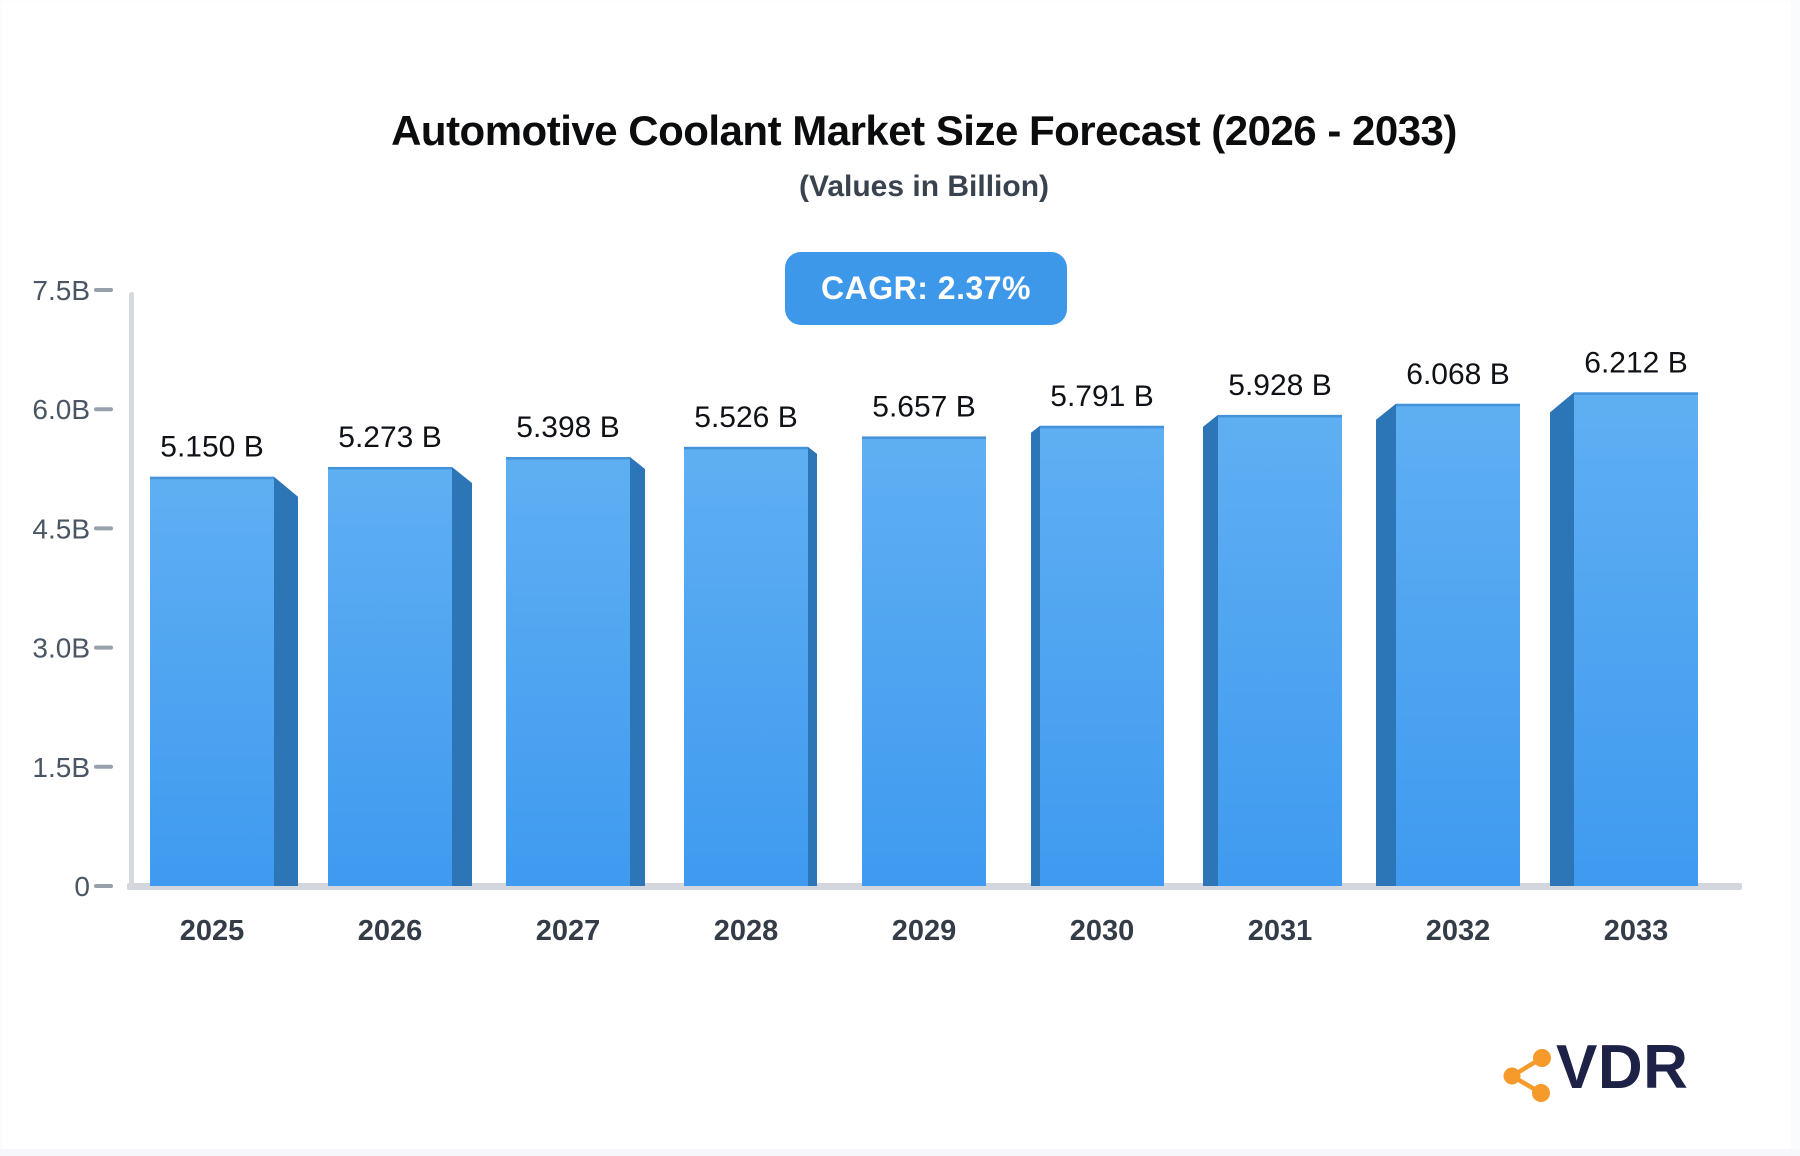 This screenshot has width=1800, height=1156. What do you see at coordinates (61, 409) in the screenshot?
I see `y-tick-label: 6.0B` at bounding box center [61, 409].